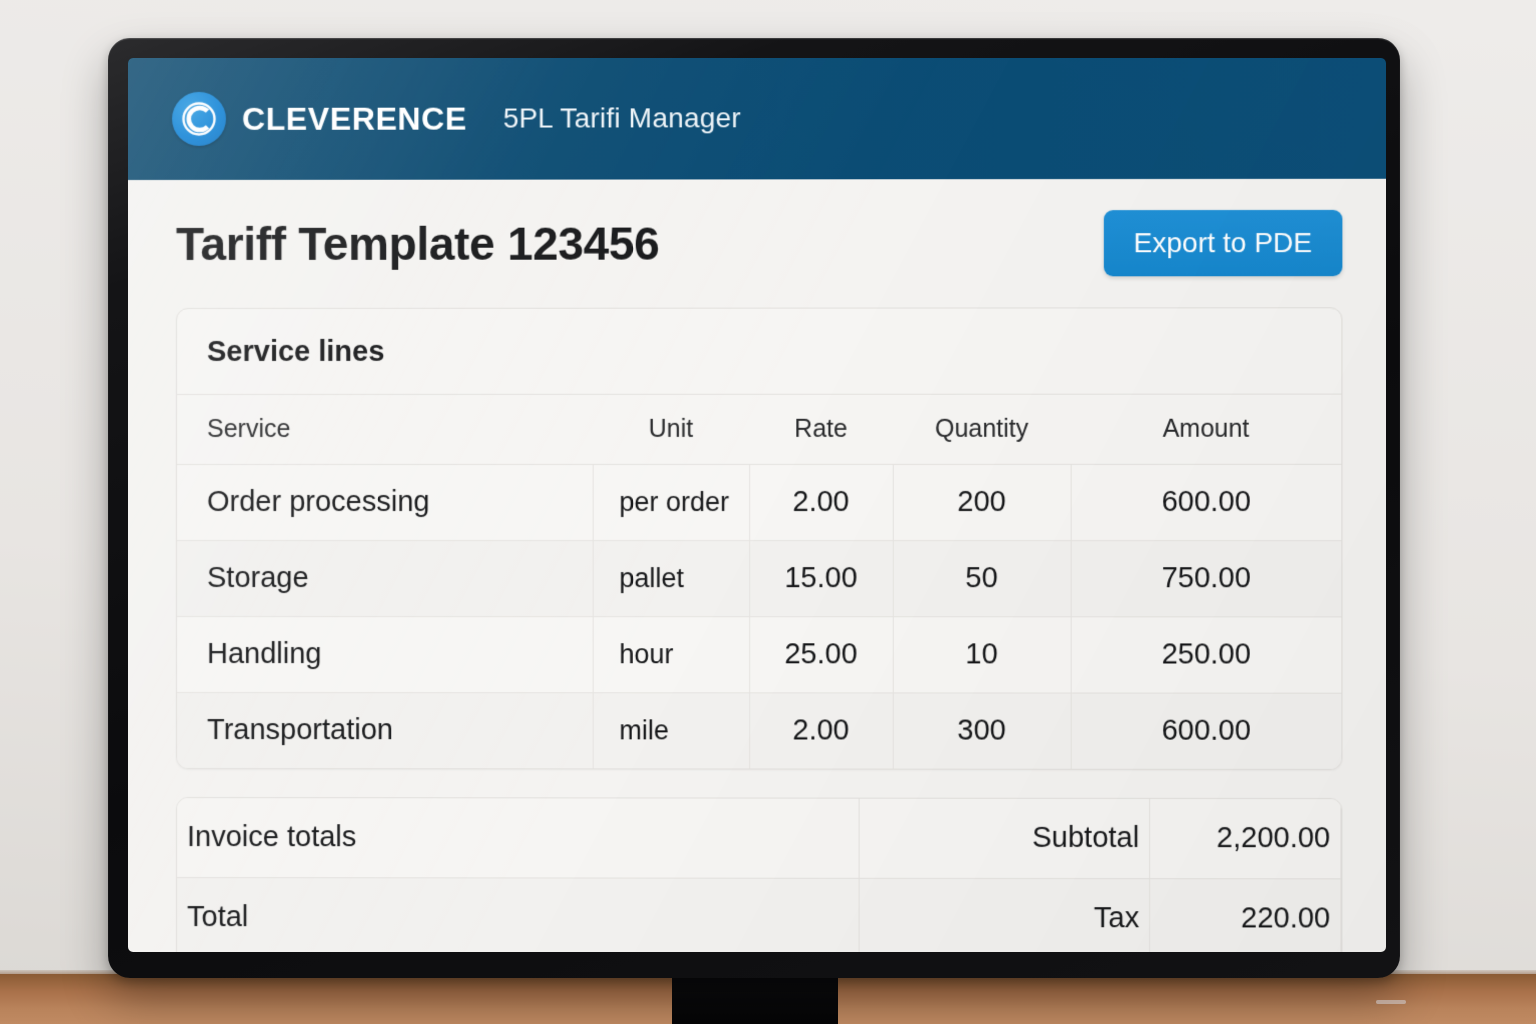 This screenshot has width=1536, height=1024. Describe the element at coordinates (1245, 838) in the screenshot. I see `subtotal-value: 2,200.00` at that location.